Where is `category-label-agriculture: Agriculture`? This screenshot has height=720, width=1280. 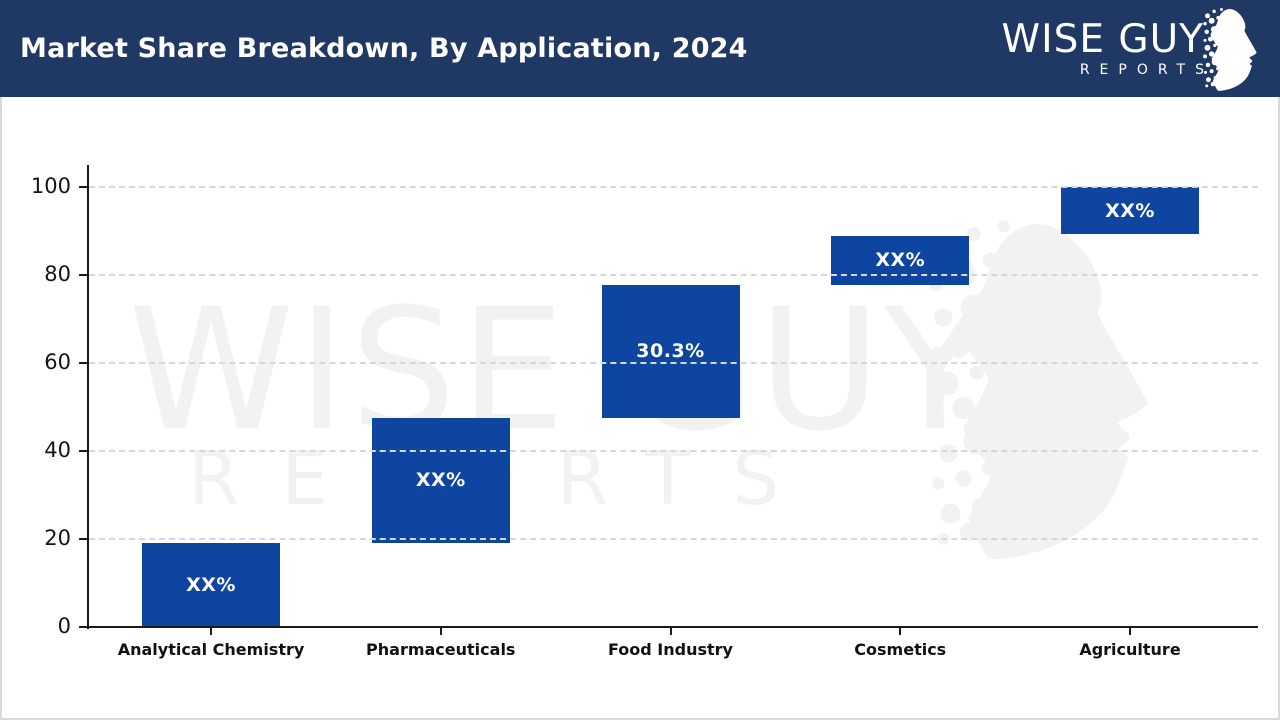 category-label-agriculture: Agriculture is located at coordinates (1130, 649).